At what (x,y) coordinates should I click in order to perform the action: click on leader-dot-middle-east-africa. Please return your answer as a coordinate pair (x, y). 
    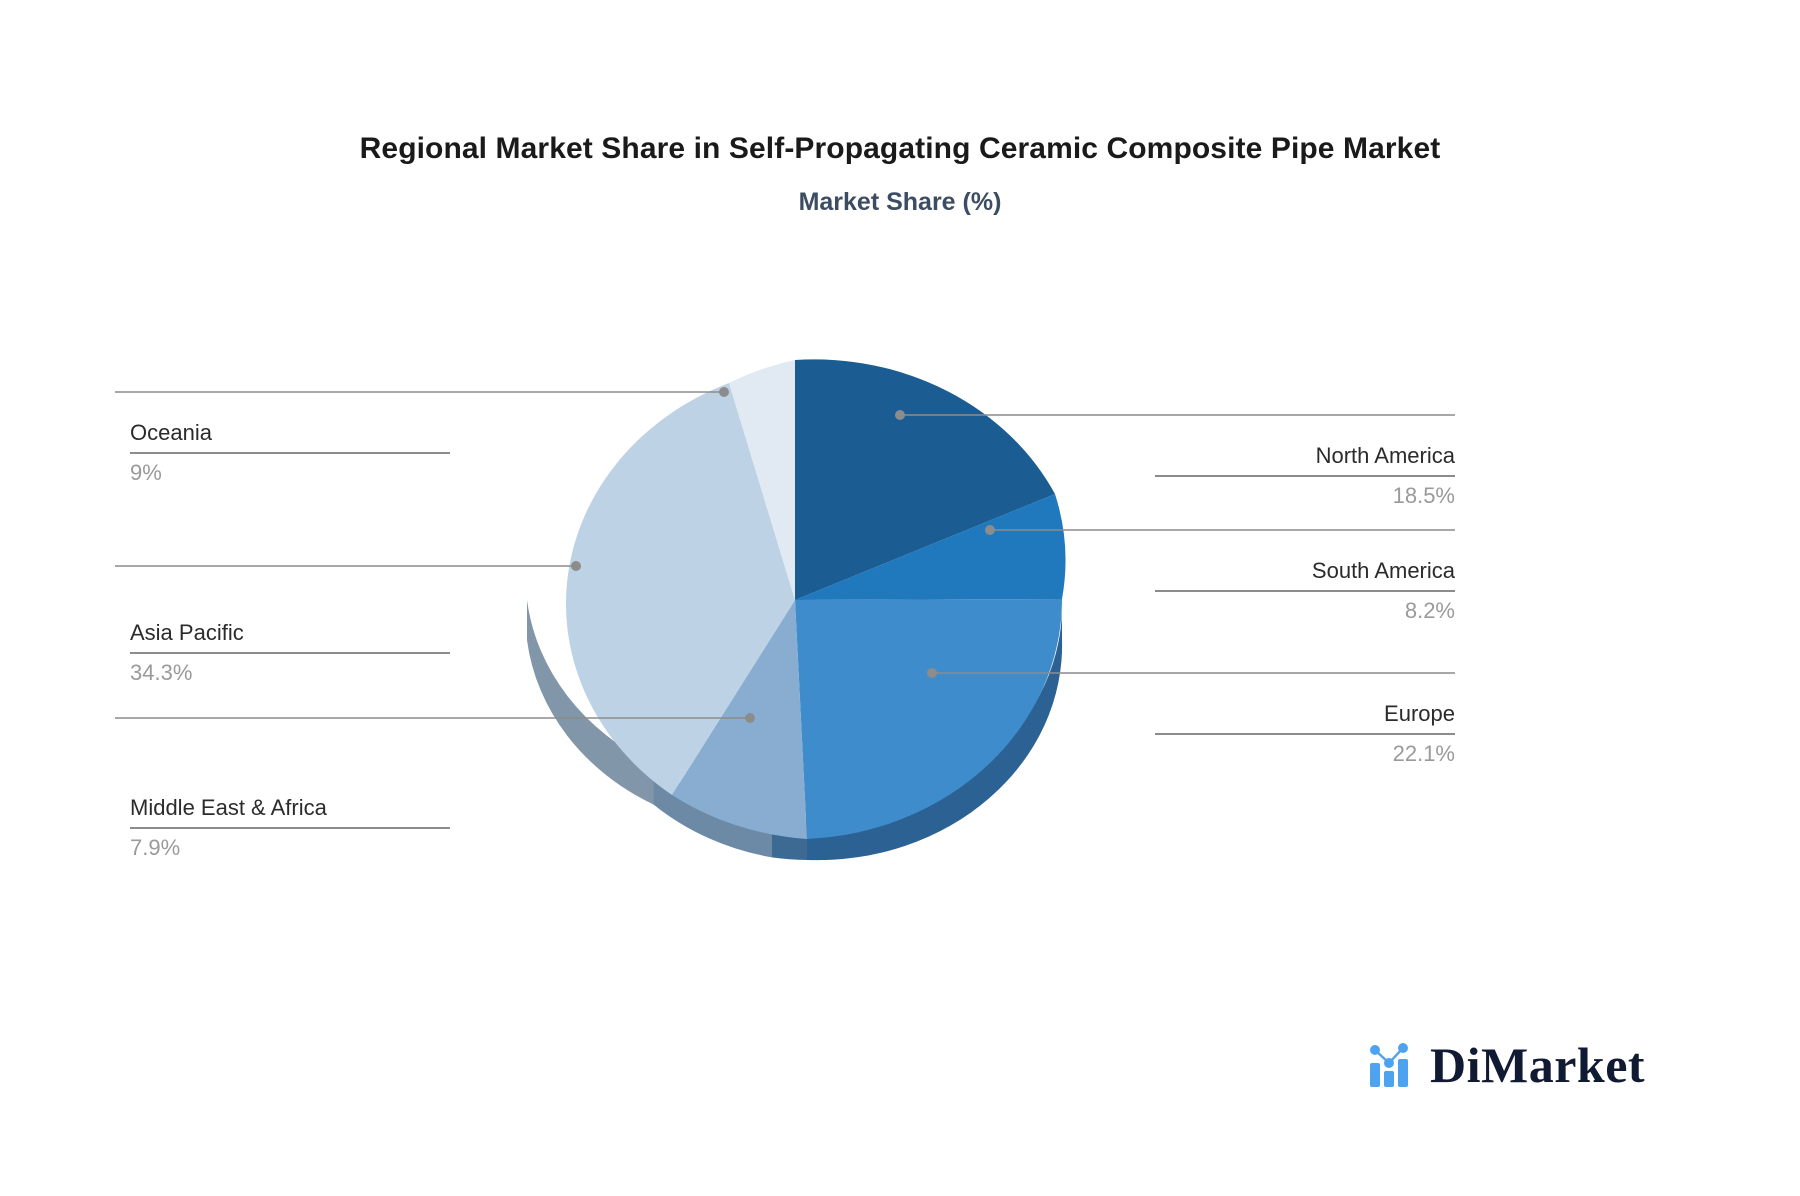
    Looking at the image, I should click on (750, 718).